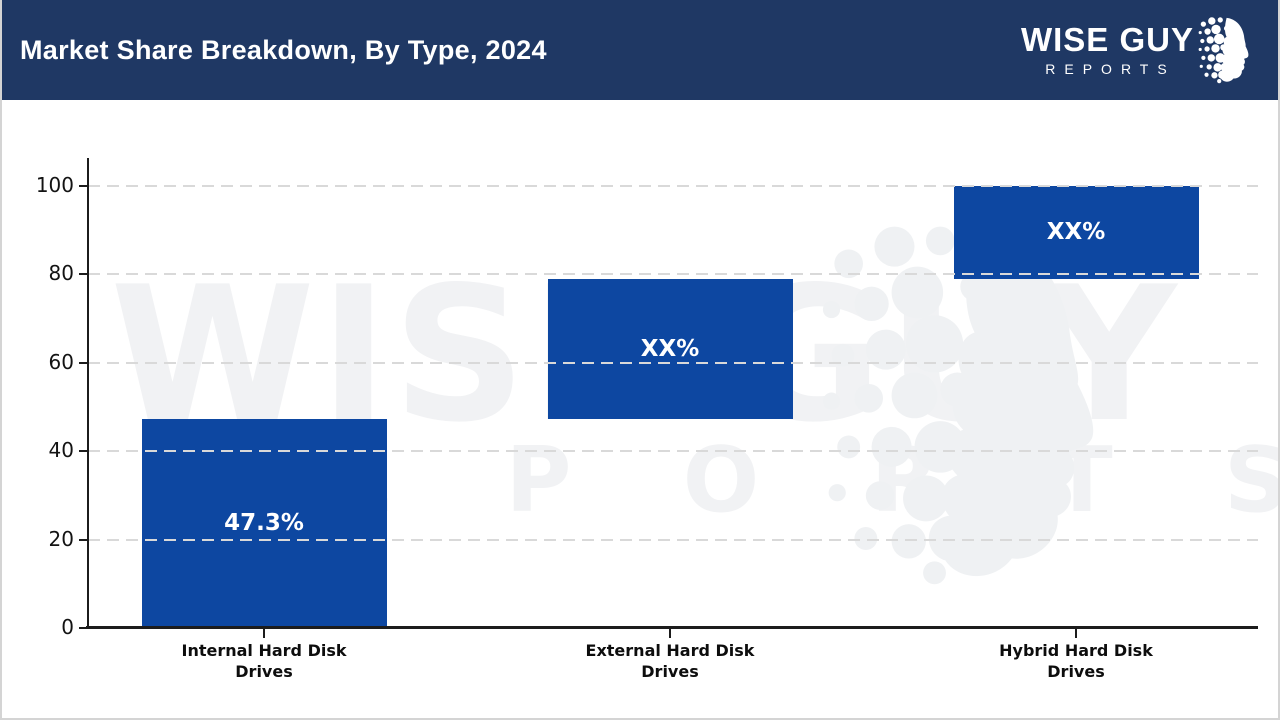 The width and height of the screenshot is (1280, 720). I want to click on wiseguy-logo: WISE GUY REPORTS, so click(1137, 50).